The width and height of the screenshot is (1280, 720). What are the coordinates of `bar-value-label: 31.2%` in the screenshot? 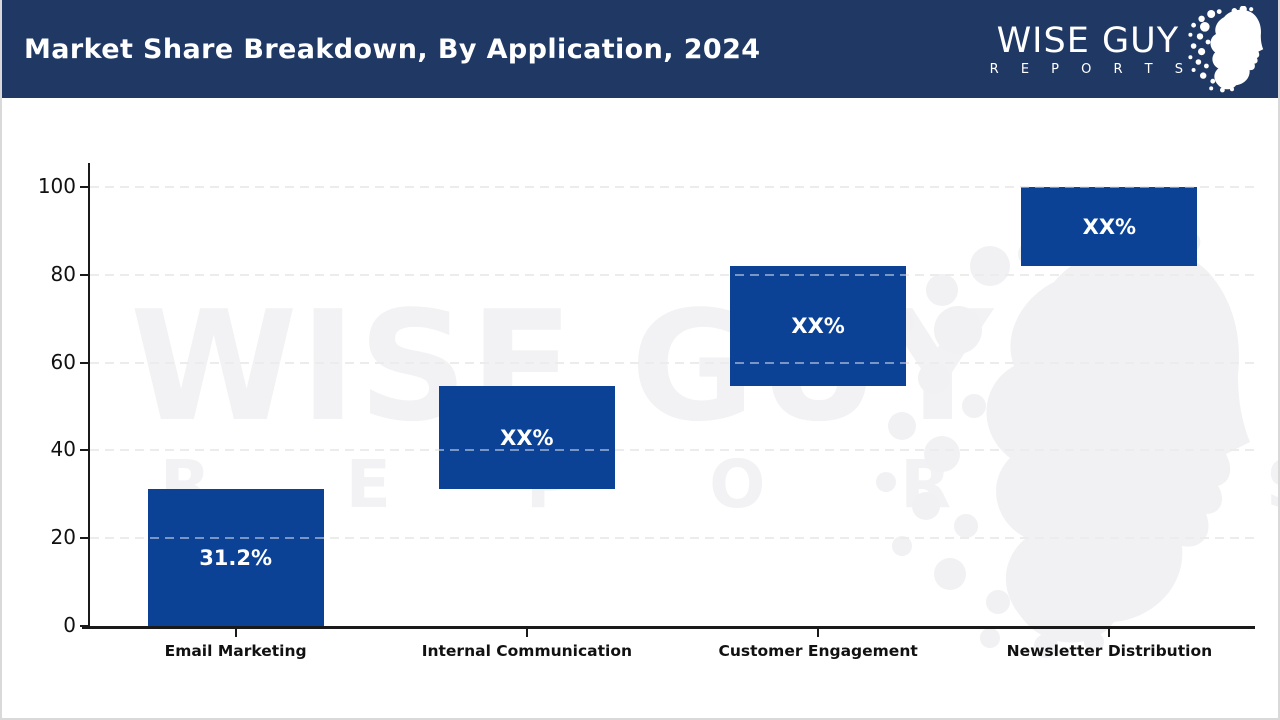 It's located at (236, 557).